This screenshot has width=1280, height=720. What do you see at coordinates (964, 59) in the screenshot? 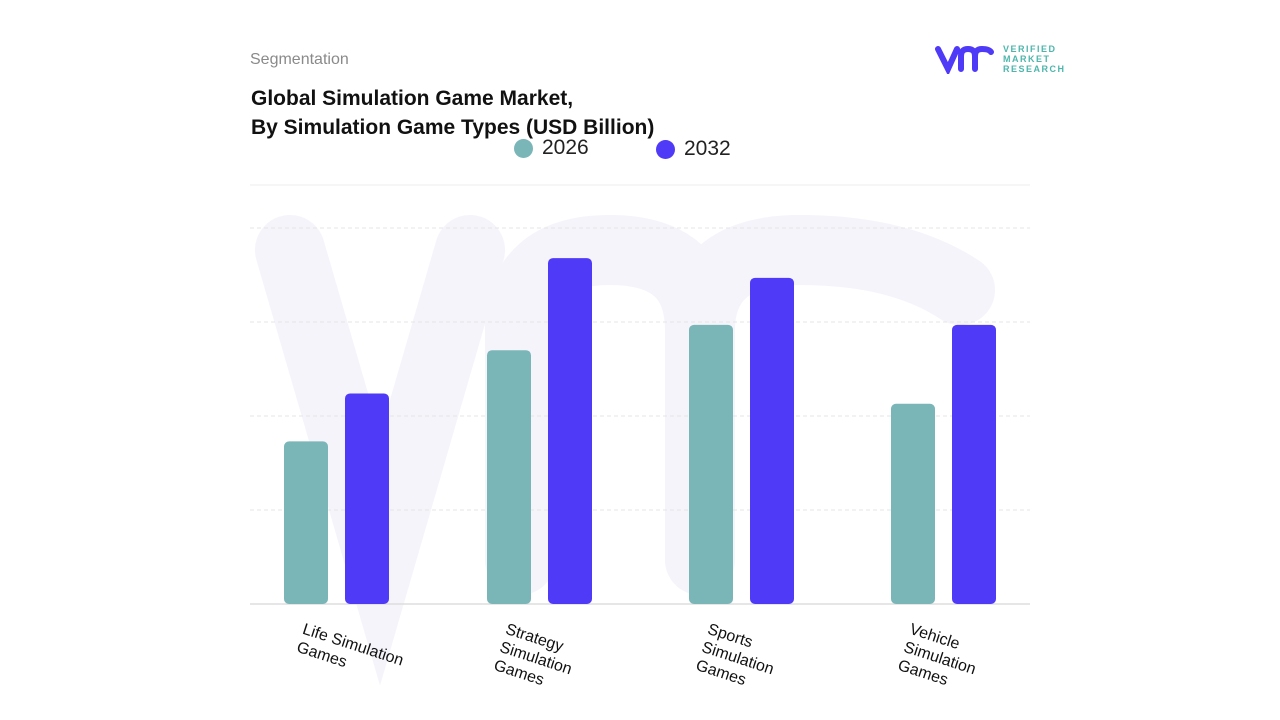
I see `vmr-logo-icon` at bounding box center [964, 59].